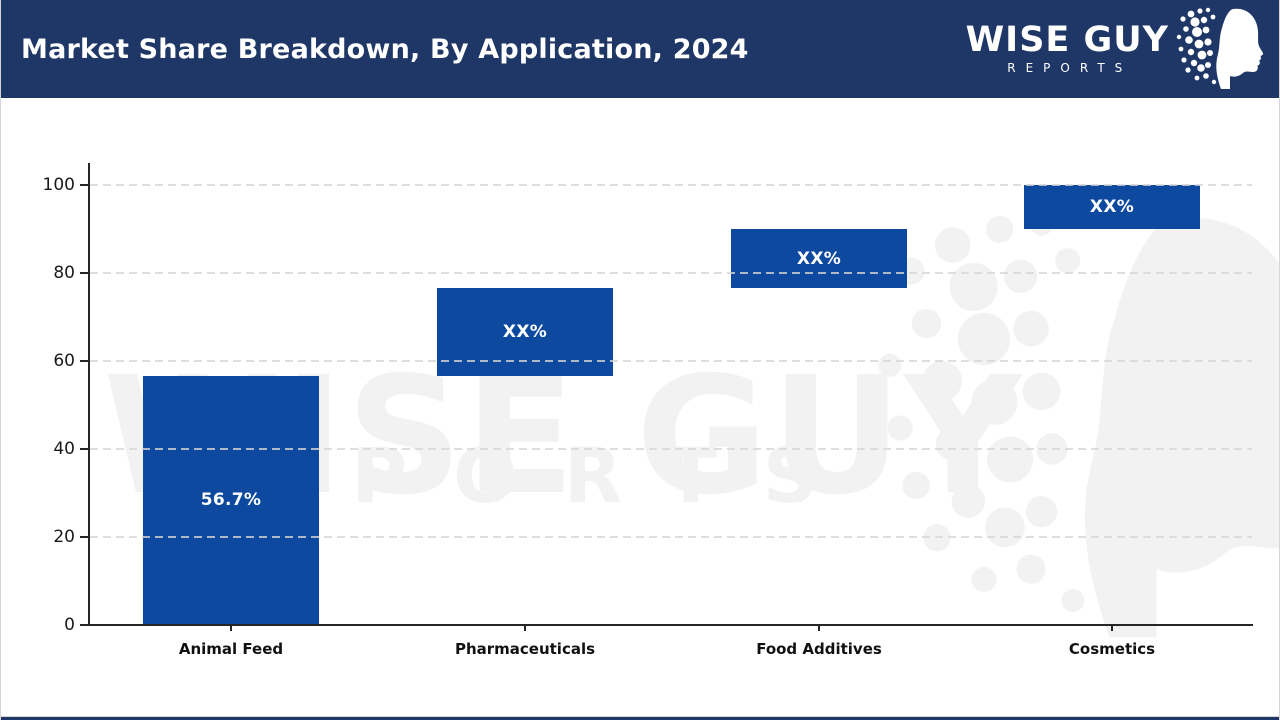  Describe the element at coordinates (64, 361) in the screenshot. I see `y-tick-label: 60` at that location.